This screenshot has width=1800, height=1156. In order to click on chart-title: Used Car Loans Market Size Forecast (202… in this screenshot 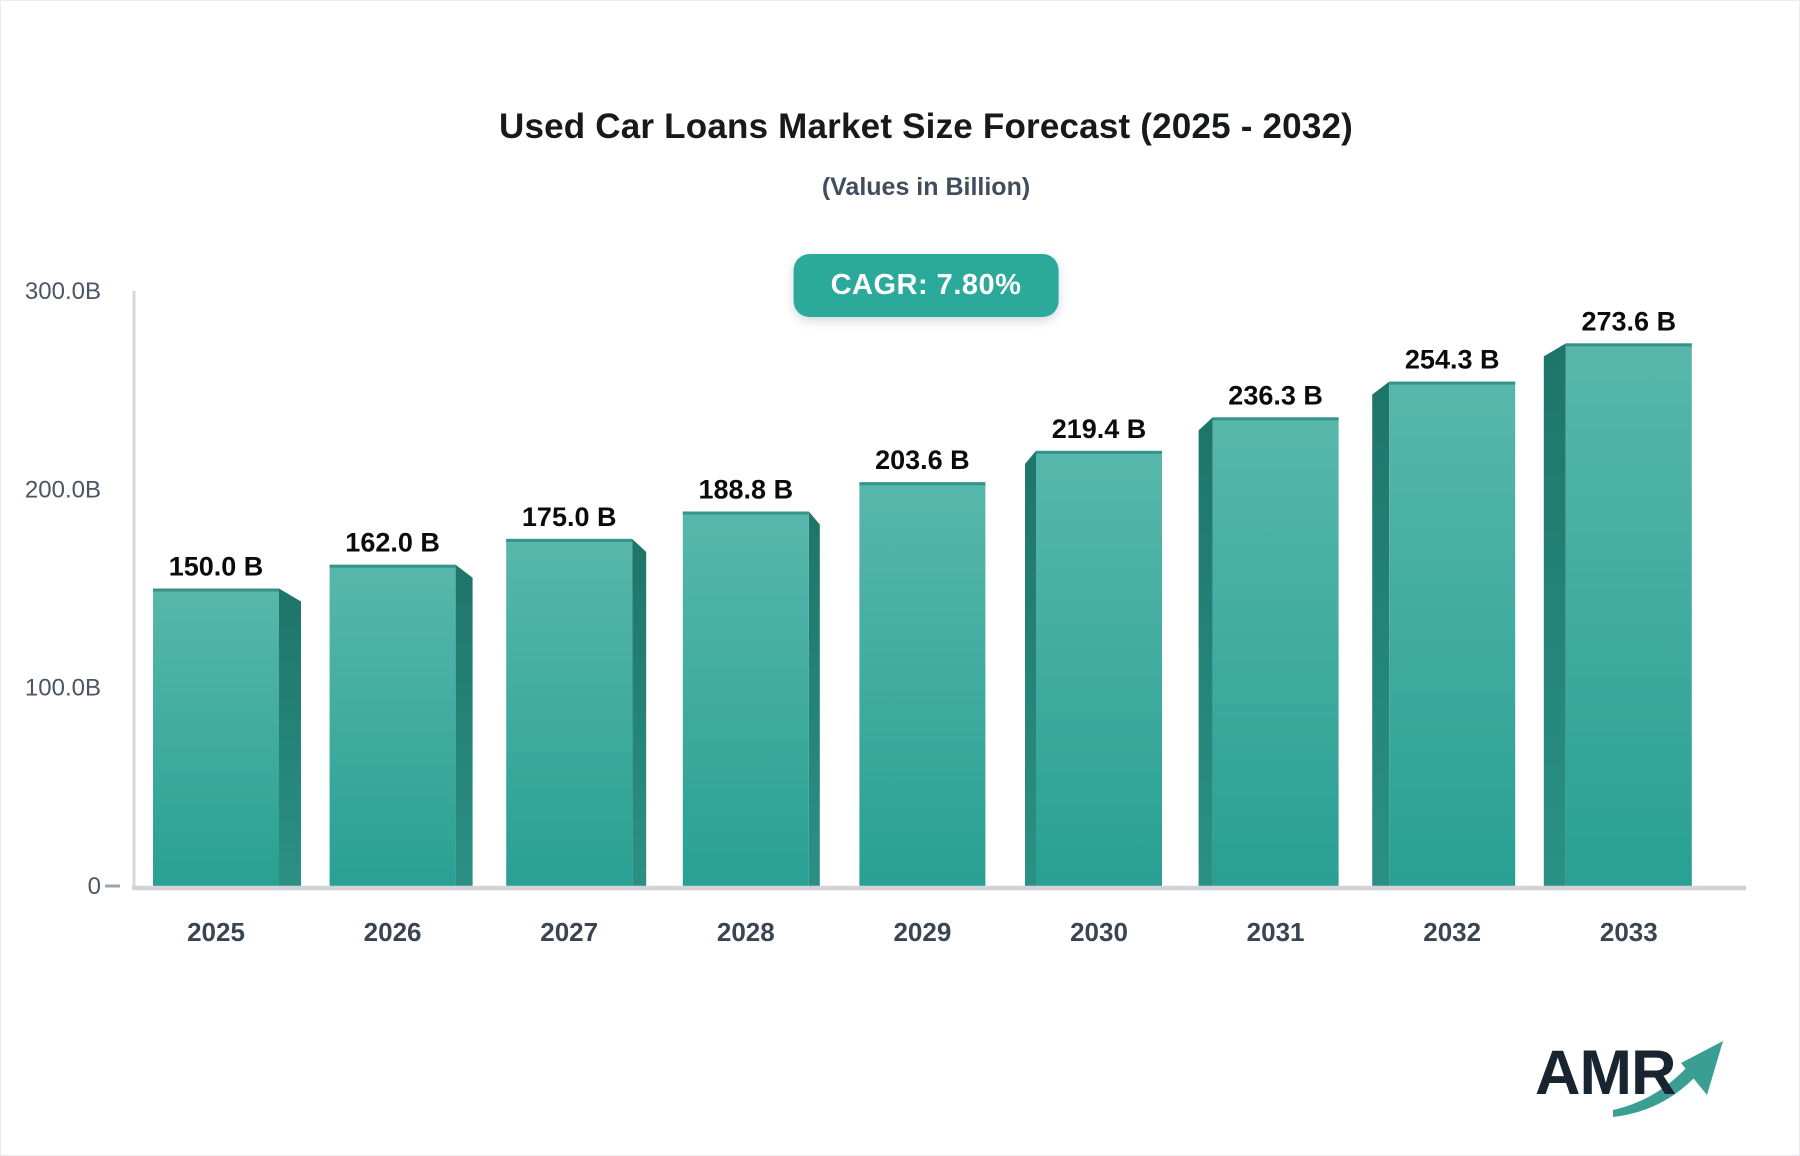, I will do `click(926, 126)`.